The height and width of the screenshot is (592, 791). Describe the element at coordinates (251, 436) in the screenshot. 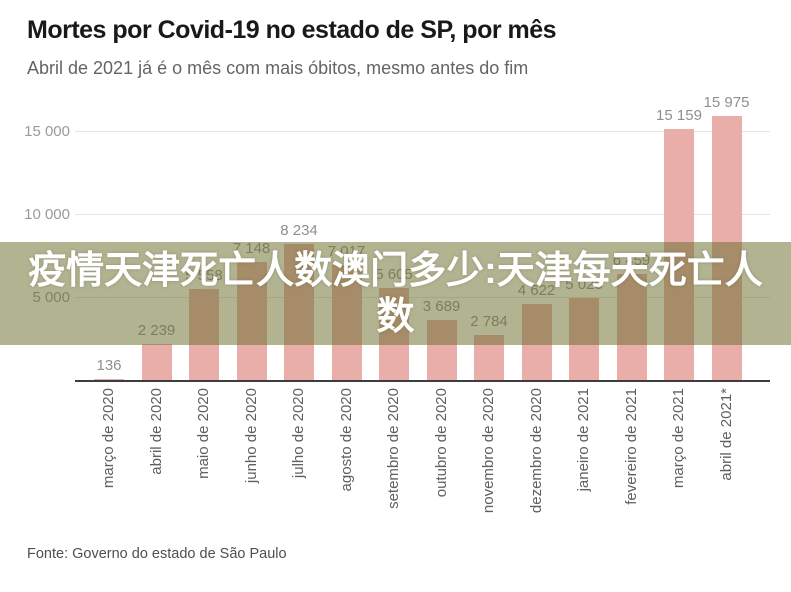

I see `x-tick-label: junho de 2020` at that location.